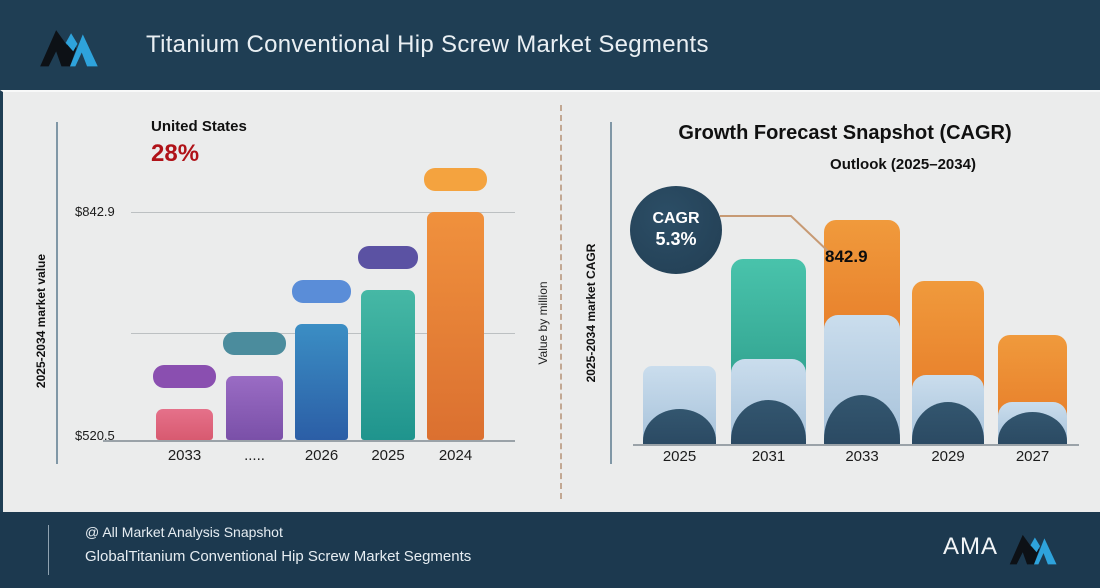 This screenshot has height=588, width=1100. Describe the element at coordinates (95, 435) in the screenshot. I see `y-tick-bottom: $520.5` at that location.